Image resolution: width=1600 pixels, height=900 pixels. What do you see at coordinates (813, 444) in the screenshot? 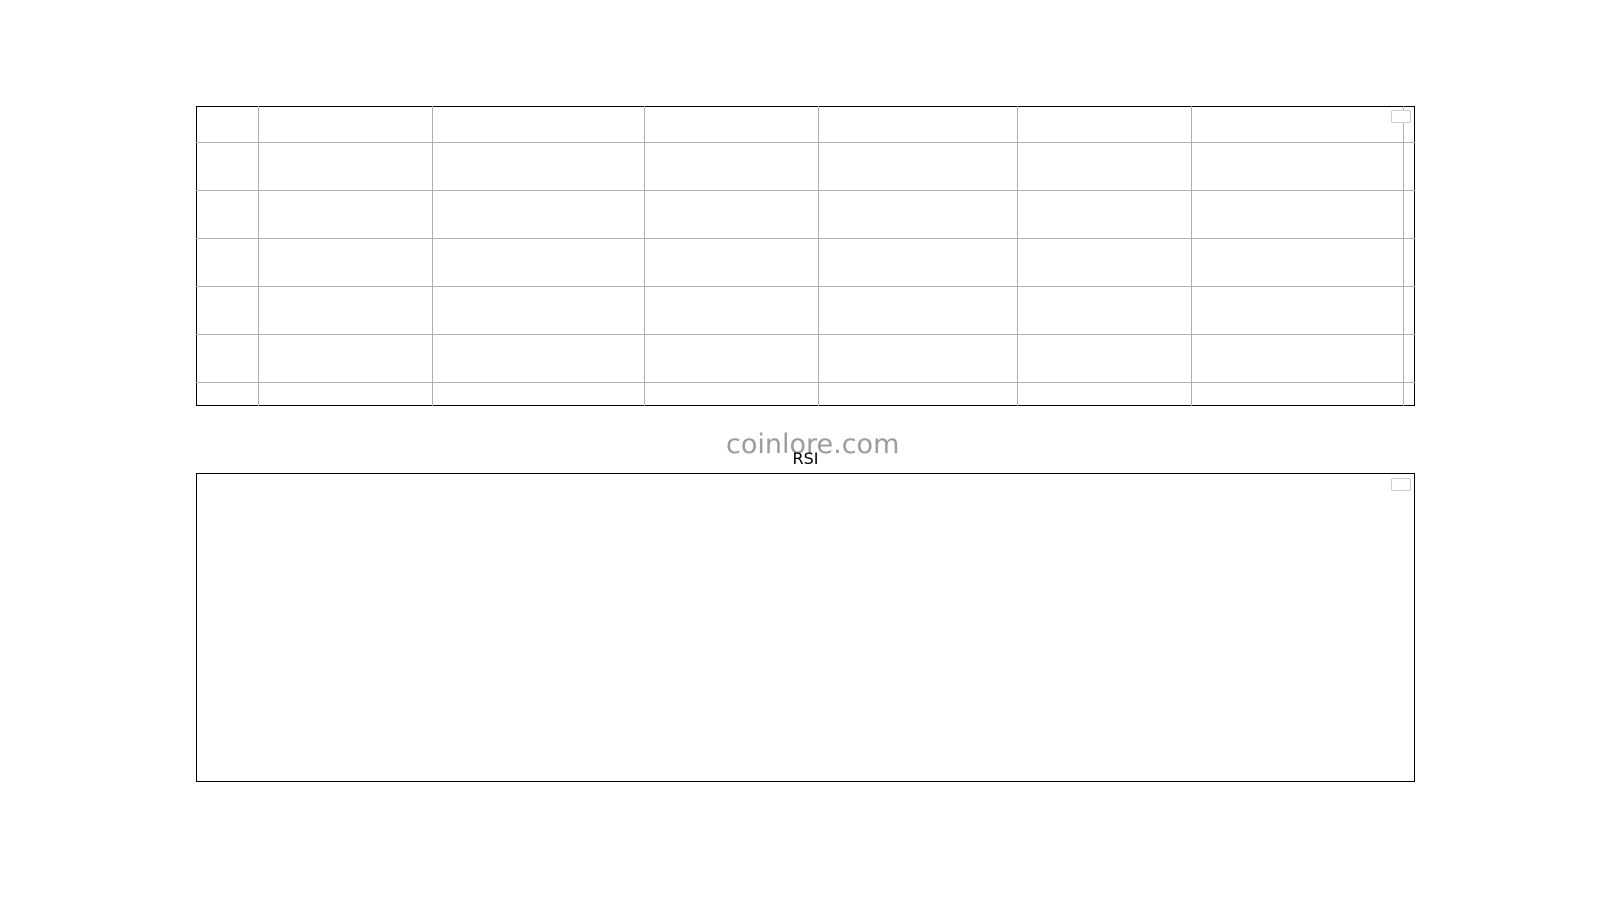
I see `watermark: coinlore.com` at bounding box center [813, 444].